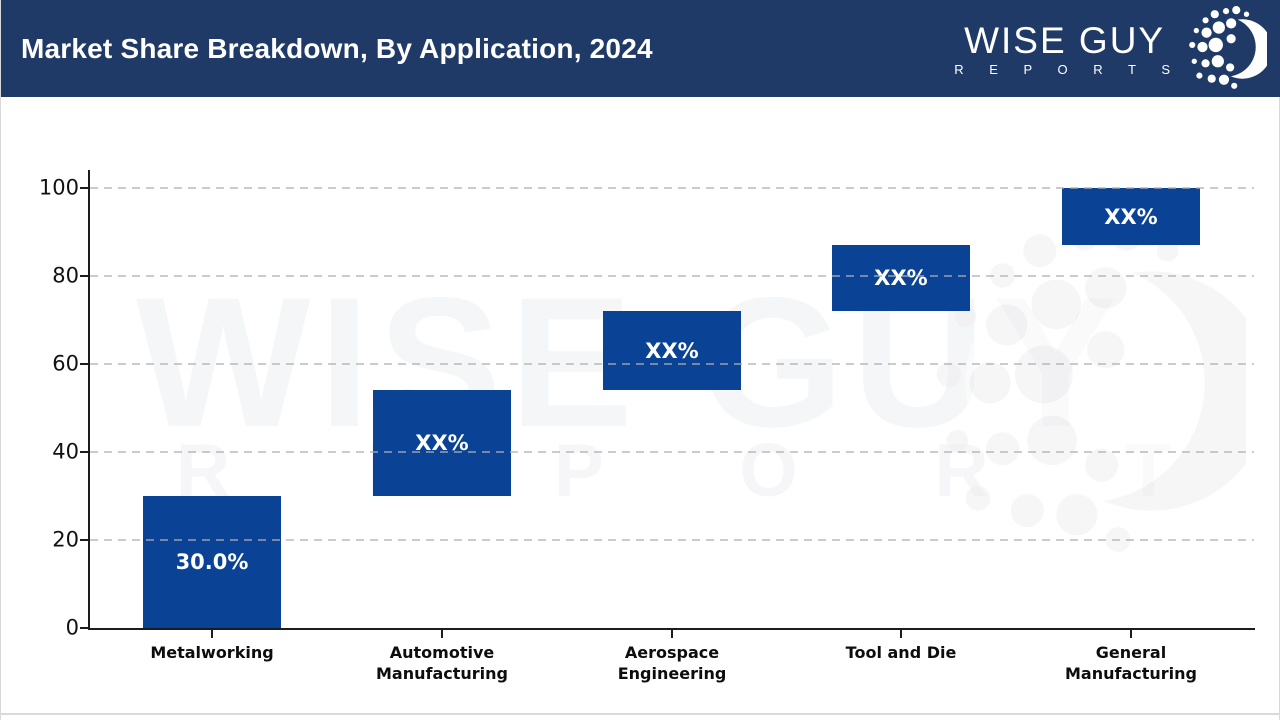 This screenshot has width=1280, height=720. I want to click on watermark-subword: R E P O R T S, so click(728, 470).